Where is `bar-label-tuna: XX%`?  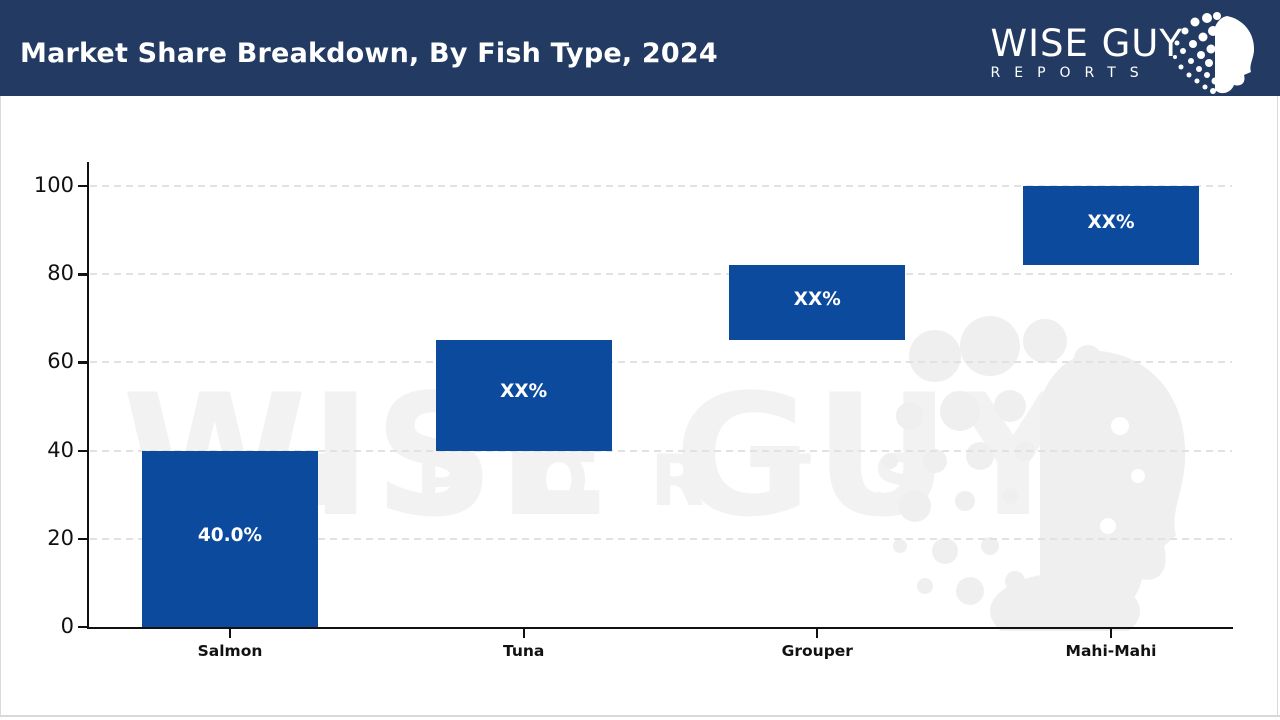
bar-label-tuna: XX% is located at coordinates (524, 392).